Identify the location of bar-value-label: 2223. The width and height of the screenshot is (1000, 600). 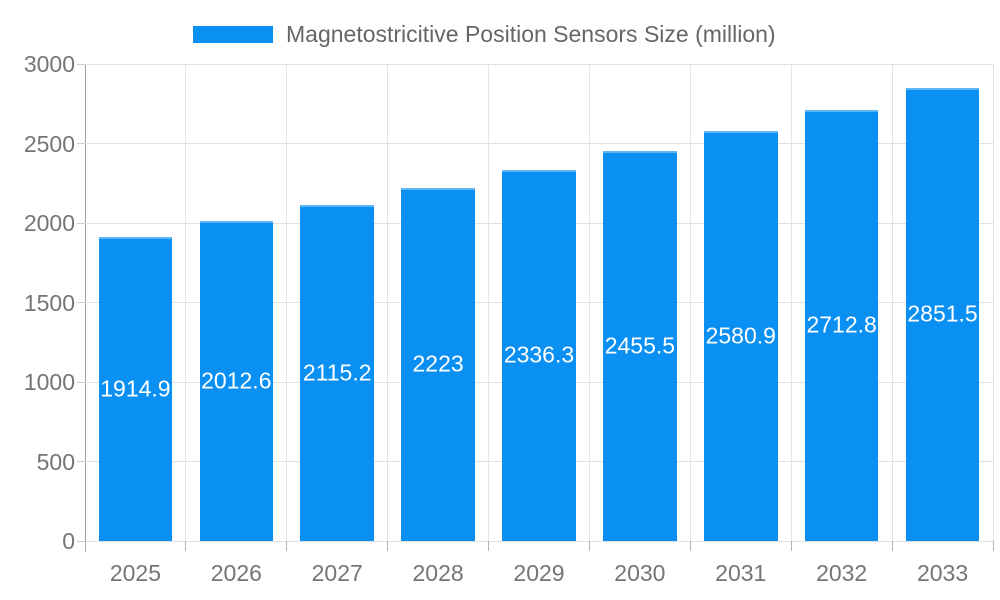
(438, 363).